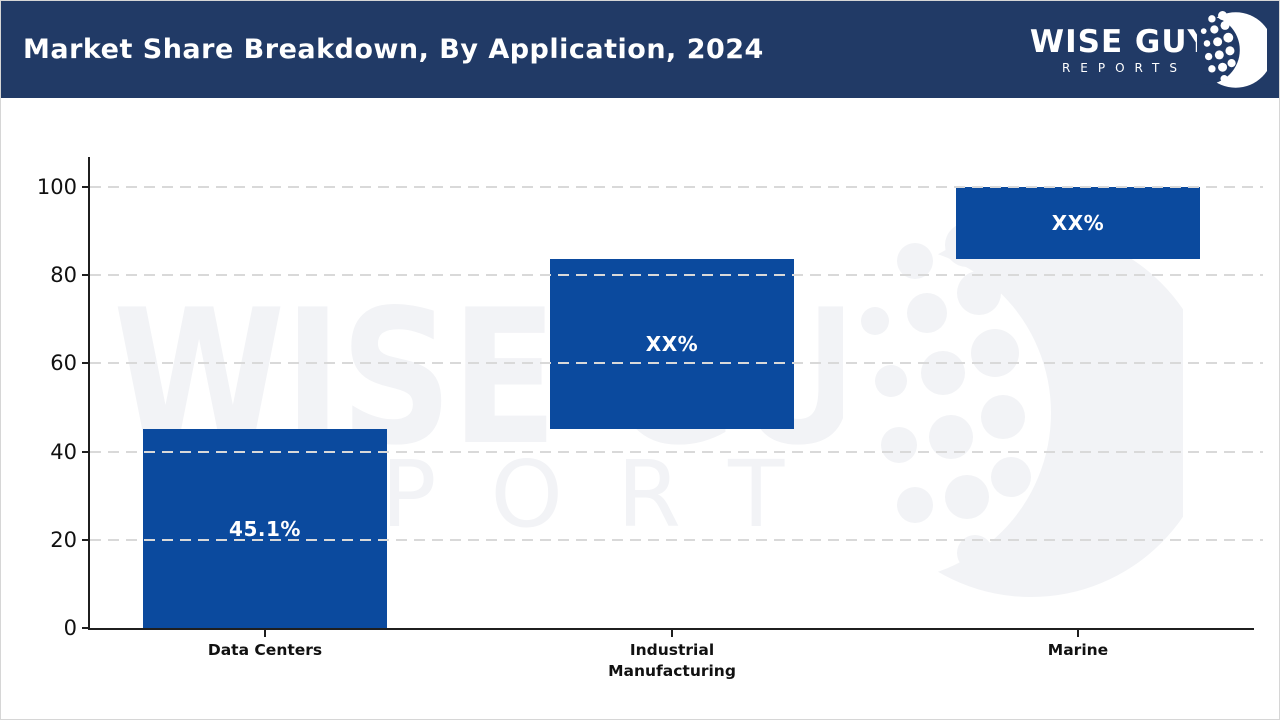 This screenshot has height=720, width=1280. I want to click on watermark-head-icon, so click(1013, 410).